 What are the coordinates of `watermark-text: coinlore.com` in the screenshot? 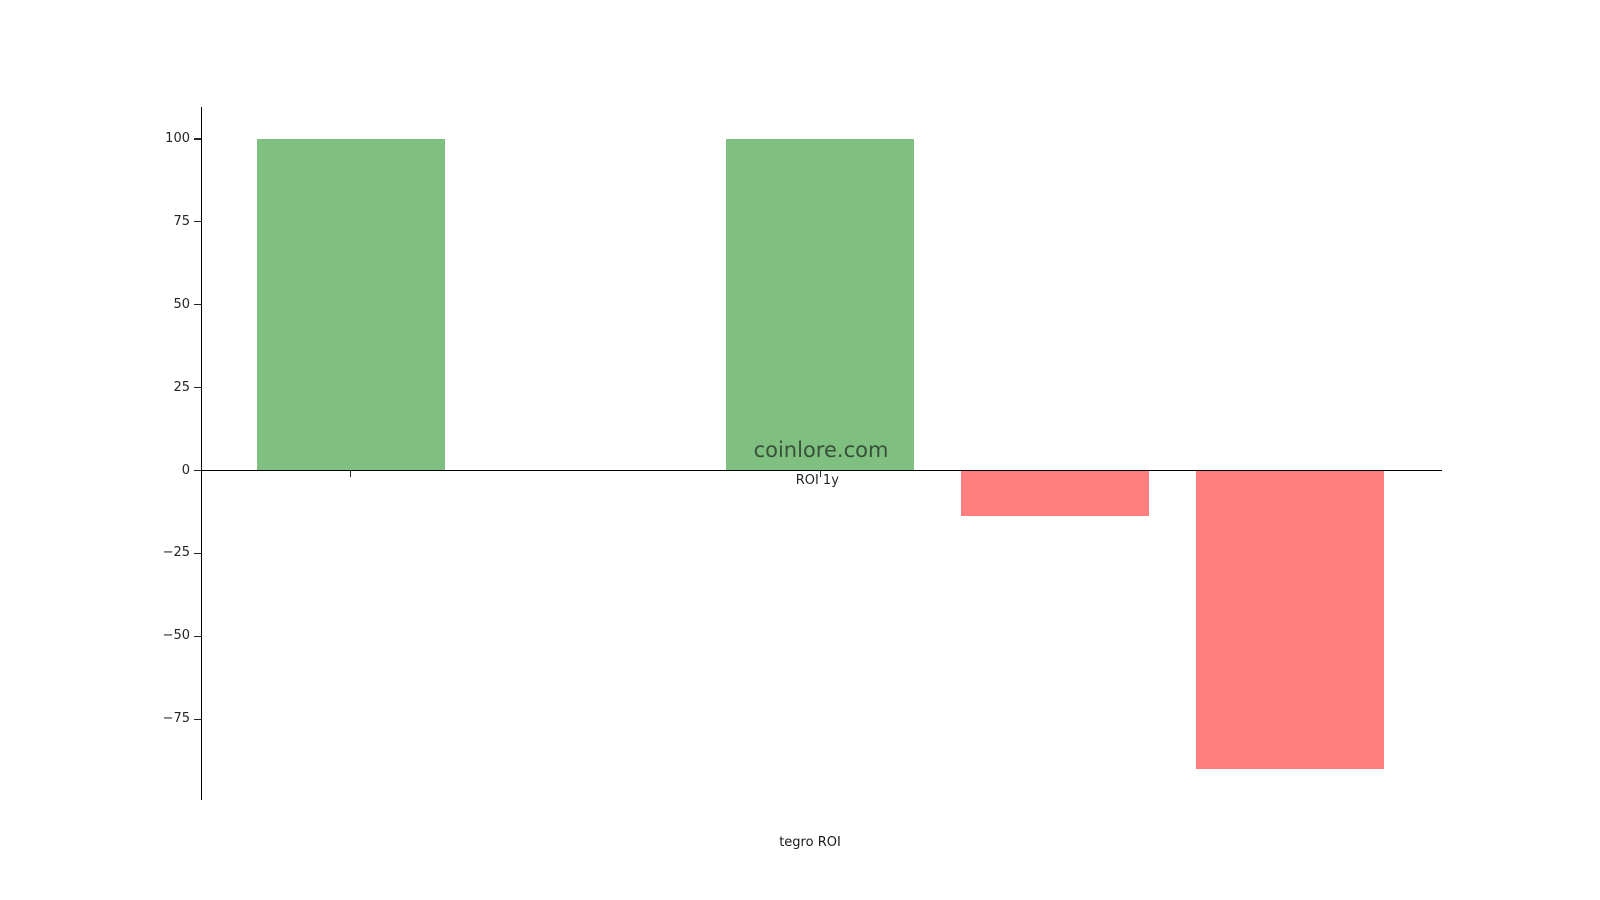 It's located at (821, 450).